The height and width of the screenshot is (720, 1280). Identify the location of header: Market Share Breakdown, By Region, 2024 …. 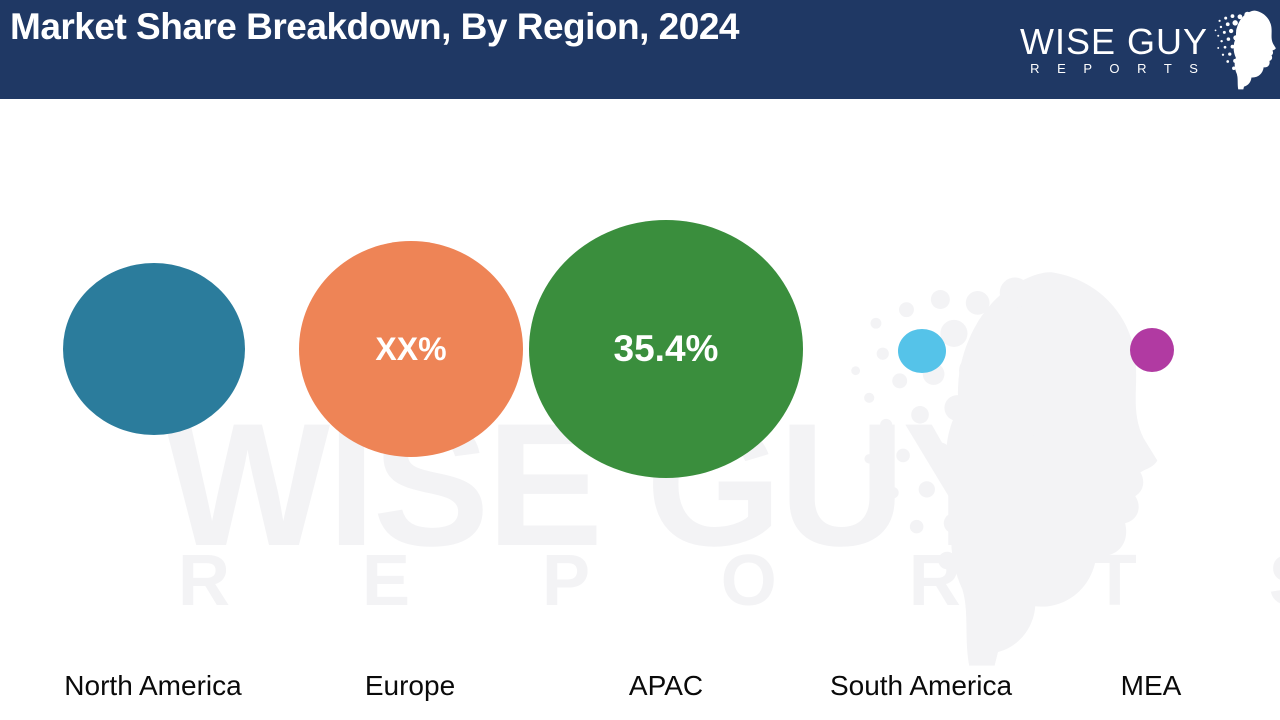
(640, 49).